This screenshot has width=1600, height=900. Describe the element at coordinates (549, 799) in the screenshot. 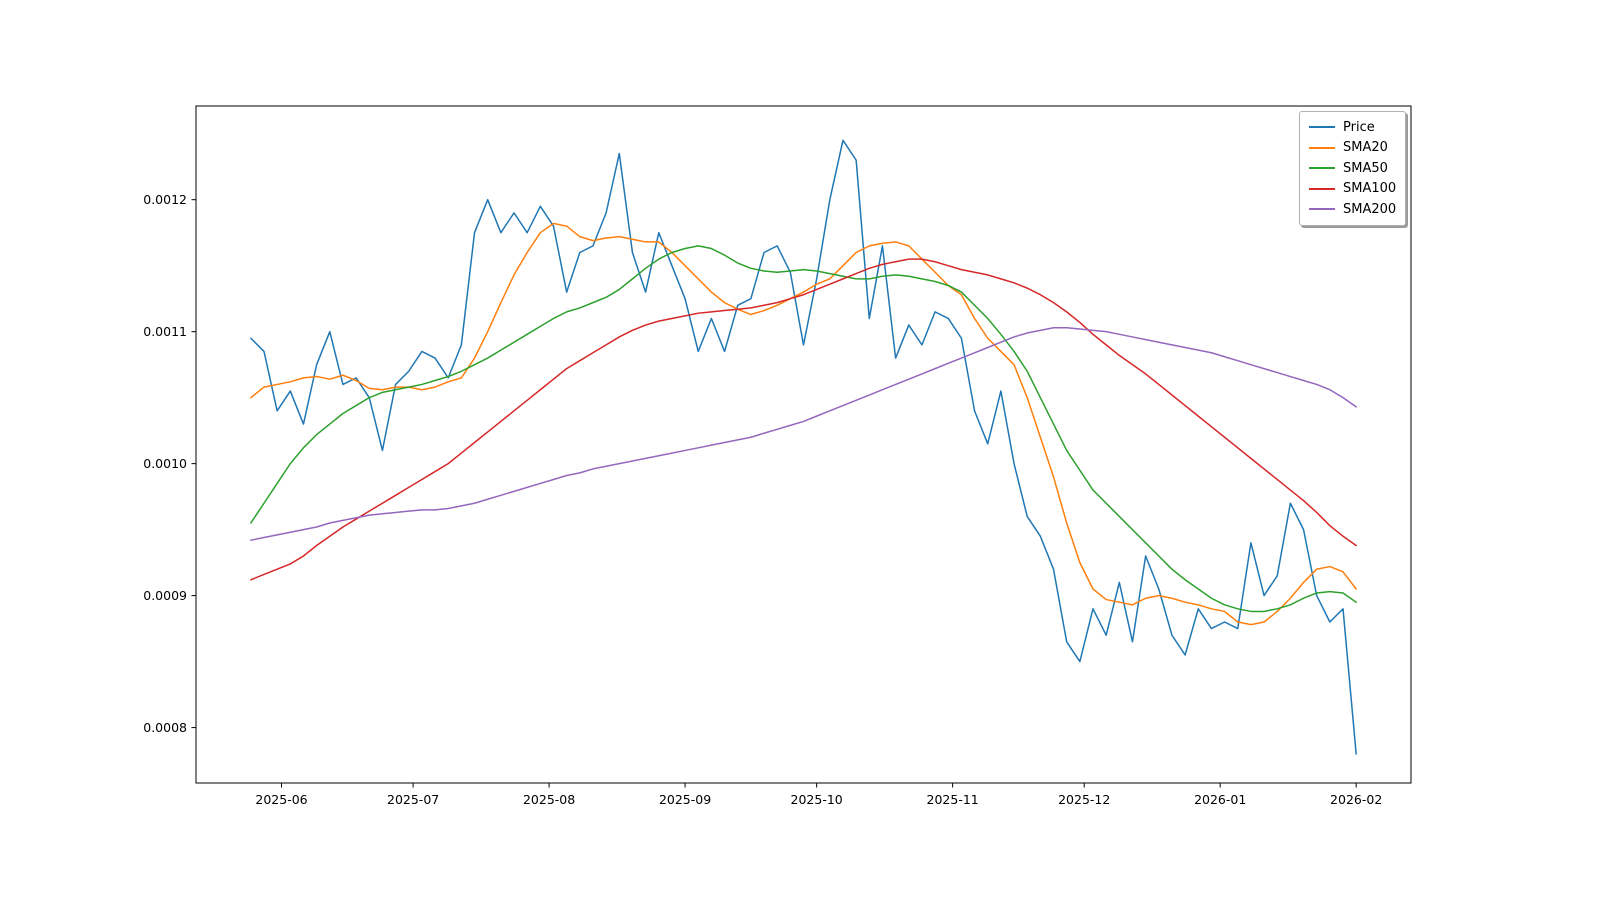

I see `x-tick-label: 2025-08` at that location.